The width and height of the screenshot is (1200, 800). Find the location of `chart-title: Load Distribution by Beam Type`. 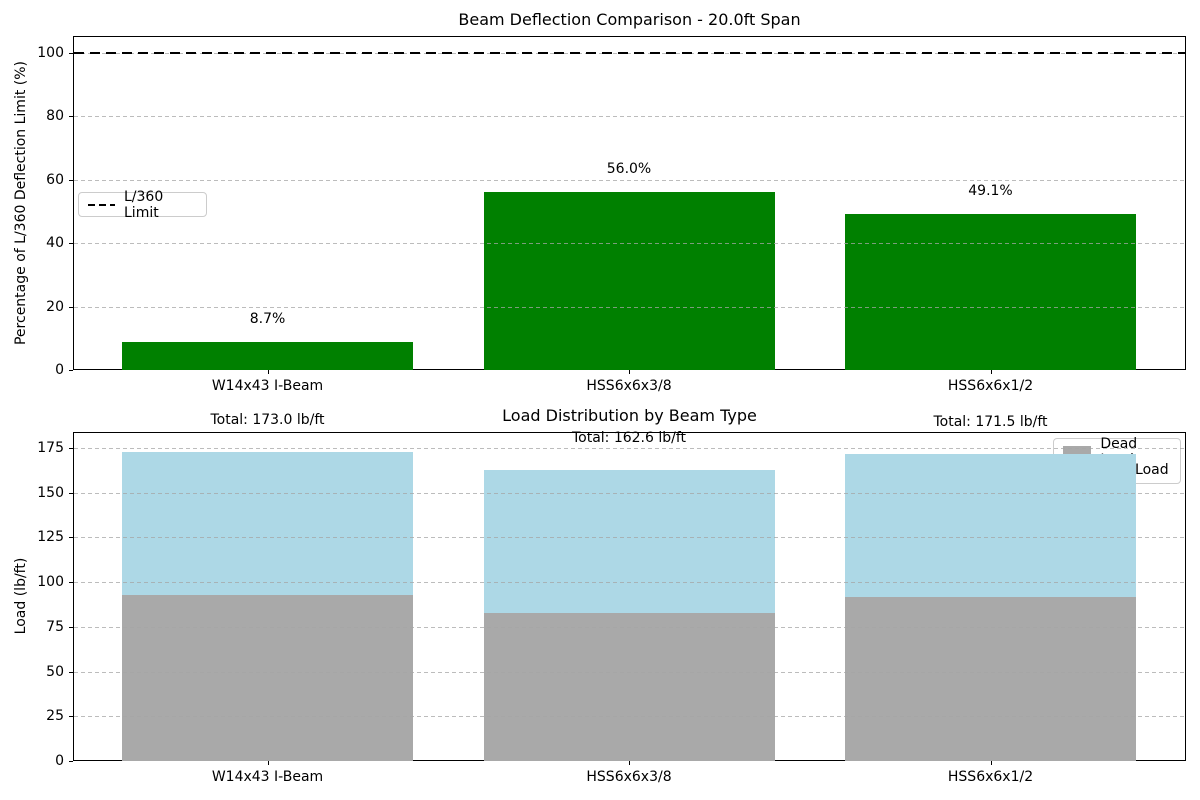

chart-title: Load Distribution by Beam Type is located at coordinates (629, 415).